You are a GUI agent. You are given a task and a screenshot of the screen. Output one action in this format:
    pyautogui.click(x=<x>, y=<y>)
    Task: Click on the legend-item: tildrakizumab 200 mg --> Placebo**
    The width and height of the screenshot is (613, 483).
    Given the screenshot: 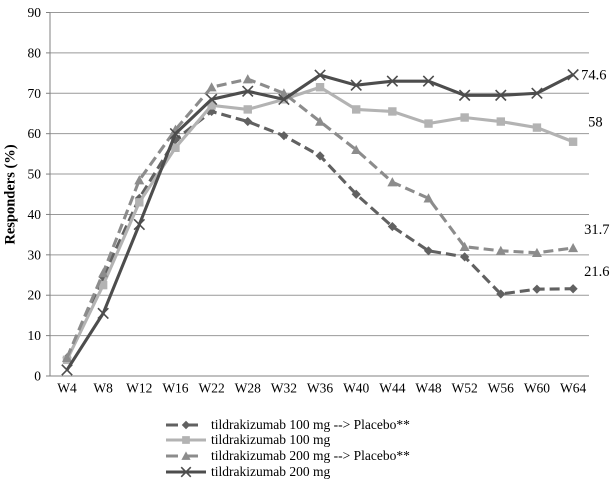 What is the action you would take?
    pyautogui.click(x=288, y=456)
    